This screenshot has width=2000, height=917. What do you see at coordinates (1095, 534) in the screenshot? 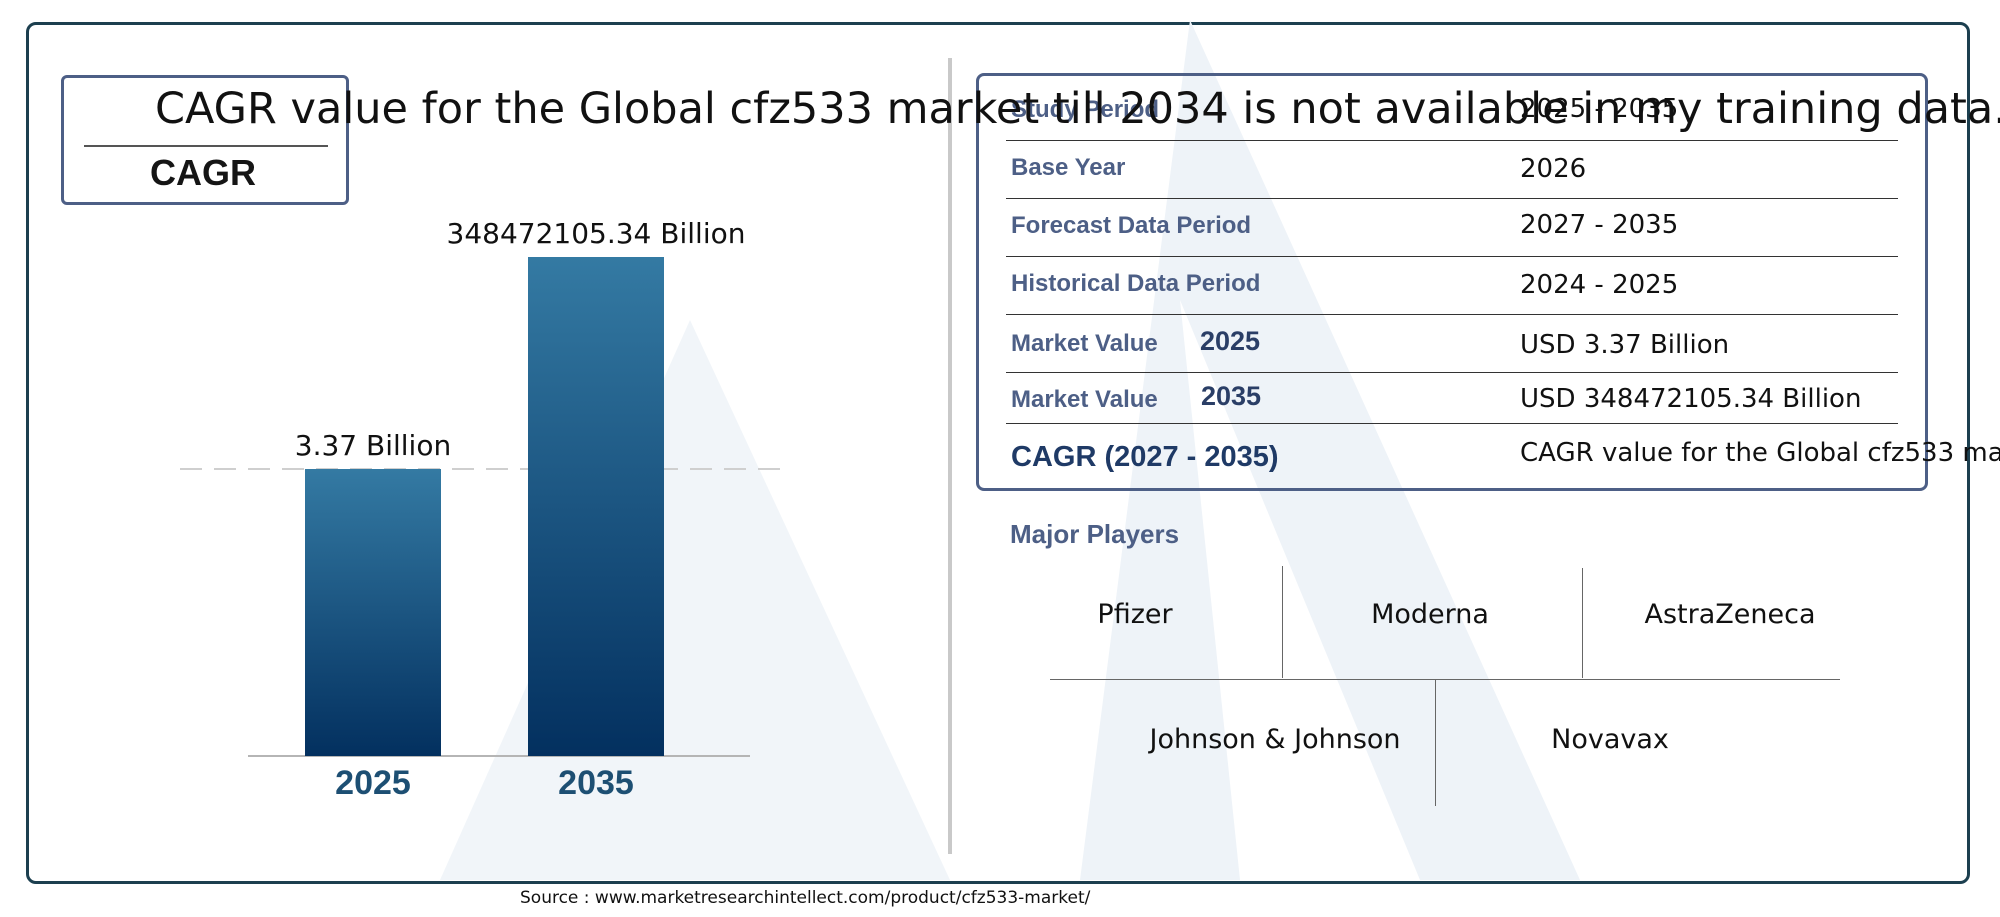
I see `major-players-title: Major Players` at bounding box center [1095, 534].